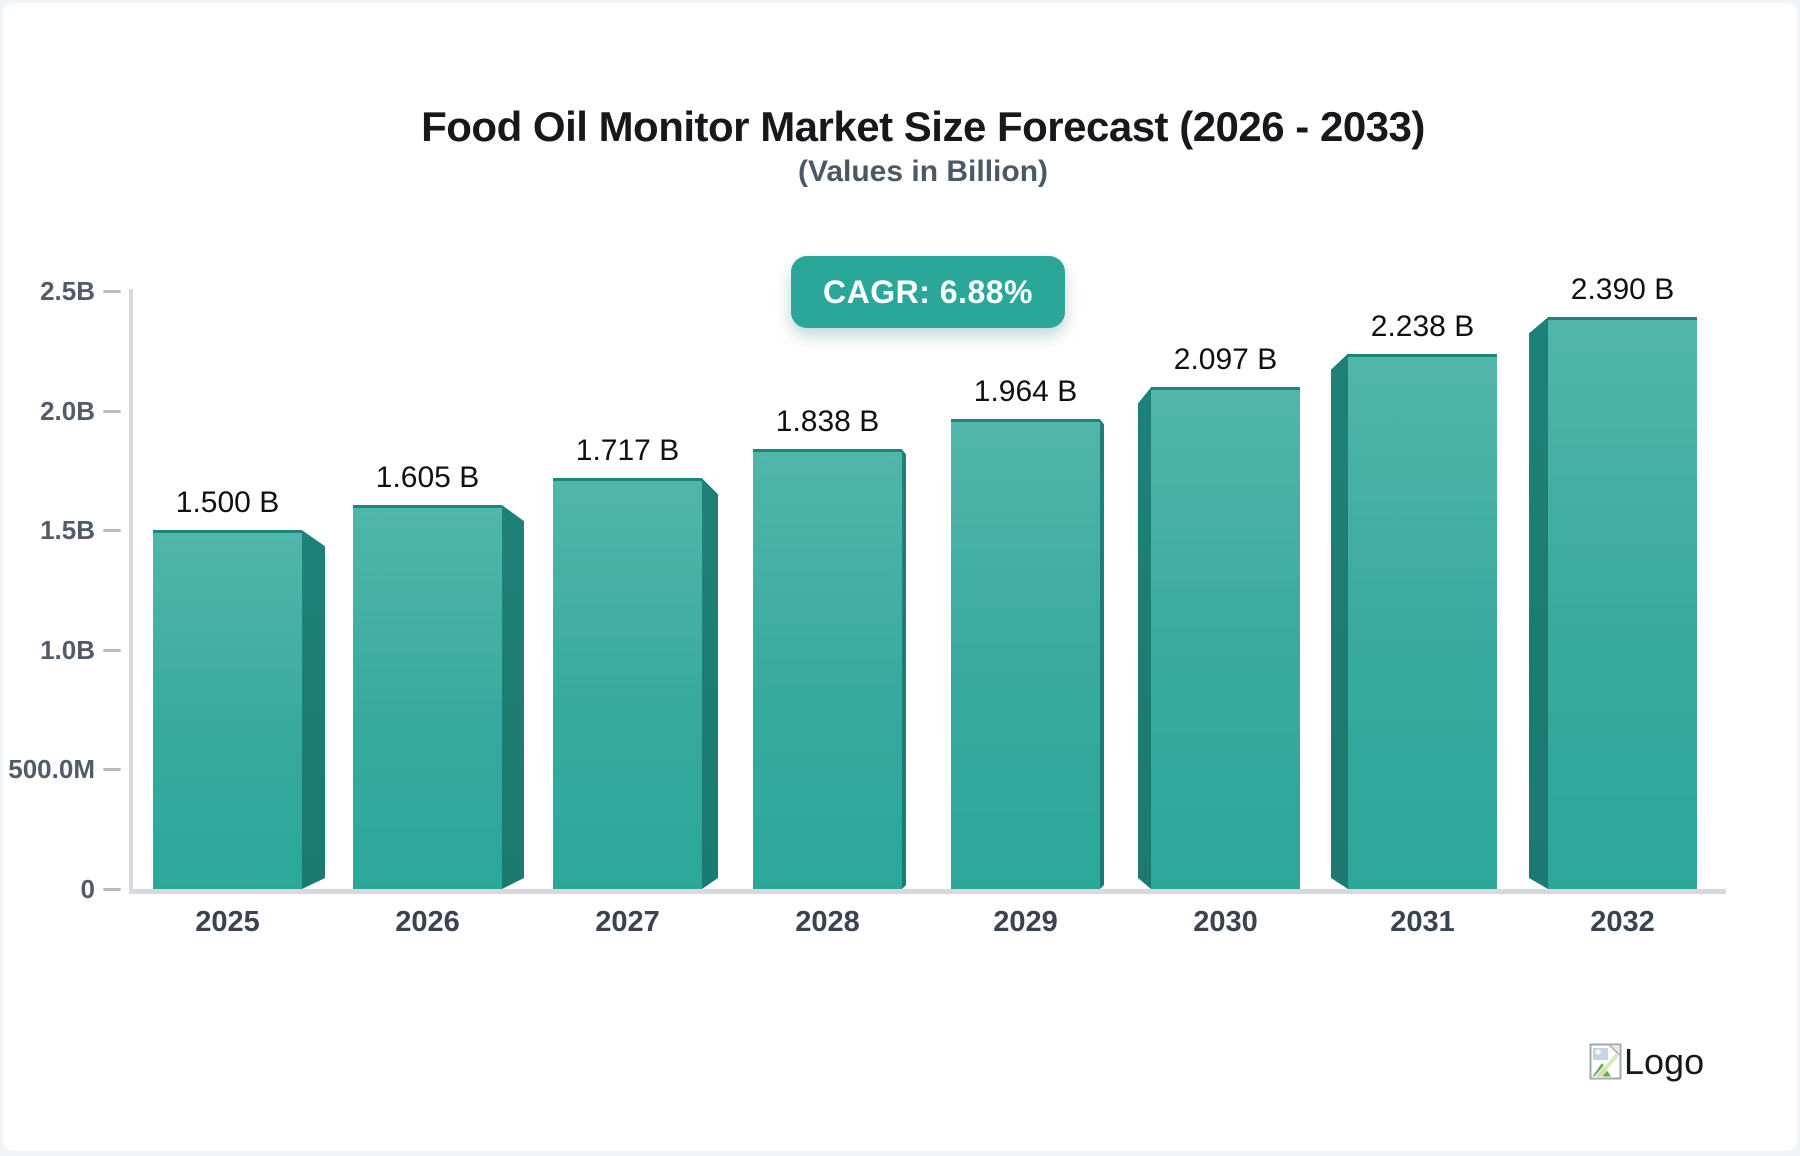  I want to click on y-axis-tick-label: 1.0B, so click(67, 649).